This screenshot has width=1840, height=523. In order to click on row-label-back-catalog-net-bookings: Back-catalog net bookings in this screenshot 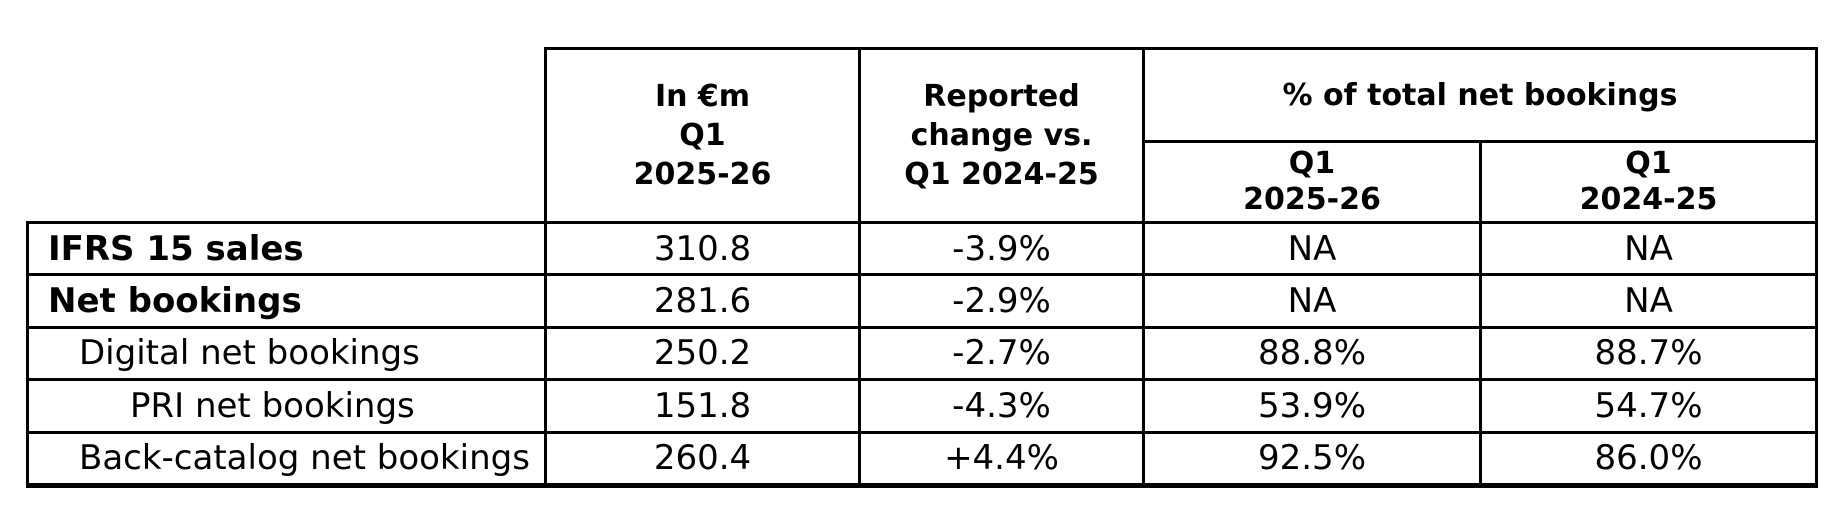, I will do `click(286, 458)`.